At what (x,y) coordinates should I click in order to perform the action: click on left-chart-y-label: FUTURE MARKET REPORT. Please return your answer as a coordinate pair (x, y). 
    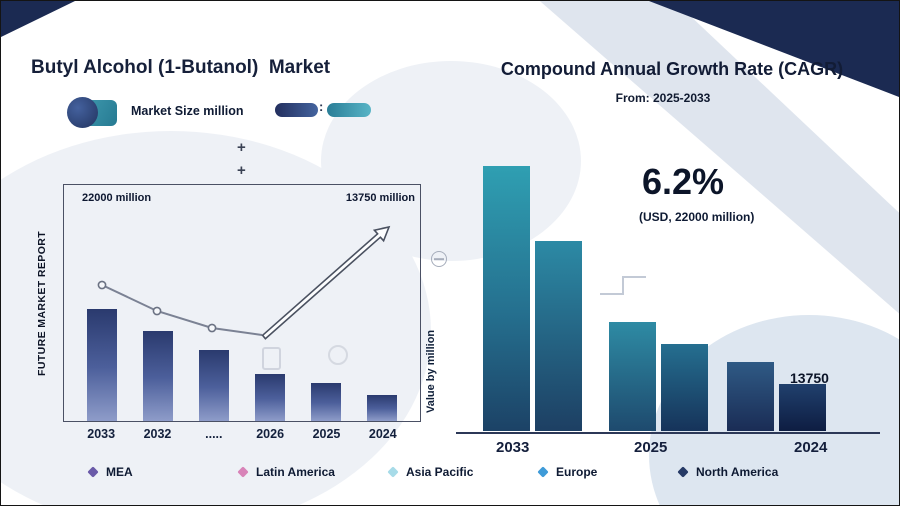
    Looking at the image, I should click on (42, 303).